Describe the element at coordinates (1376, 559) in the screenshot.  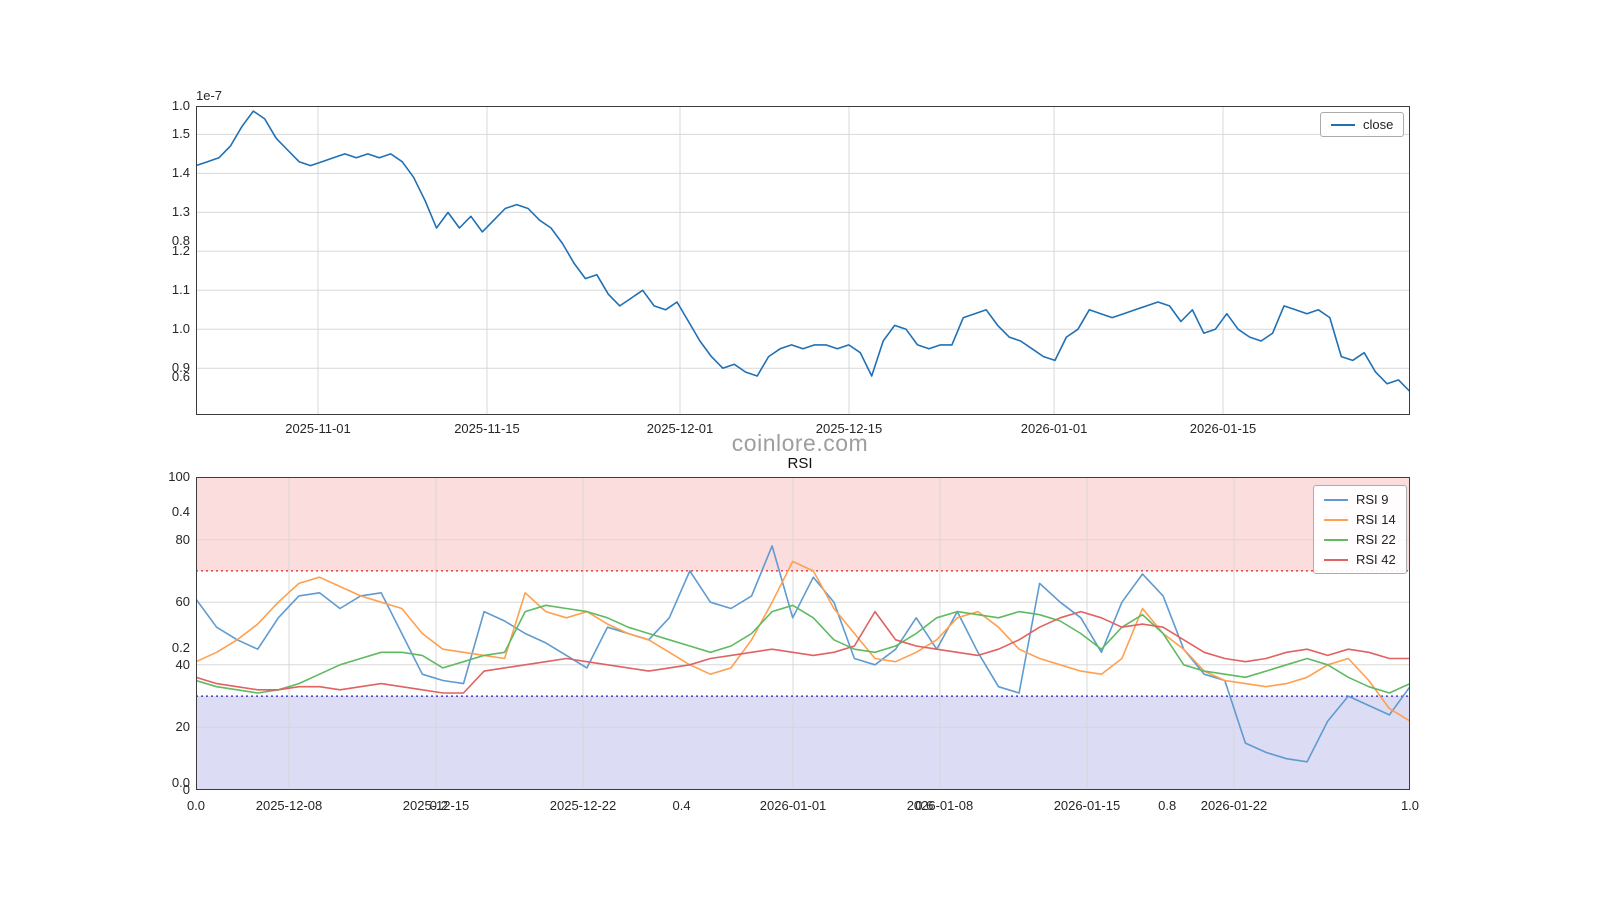
I see `legend-label-rsi42: RSI 42` at that location.